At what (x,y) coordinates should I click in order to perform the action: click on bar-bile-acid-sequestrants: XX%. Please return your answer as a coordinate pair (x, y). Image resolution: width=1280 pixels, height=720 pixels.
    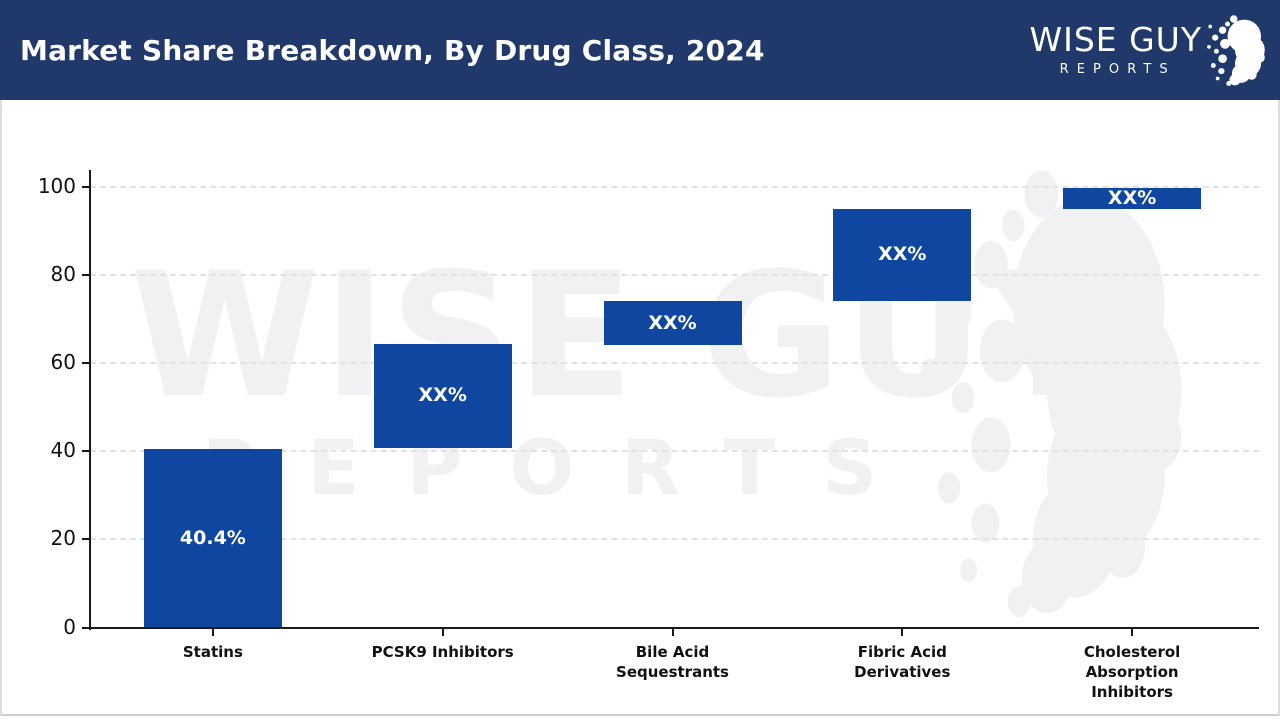
    Looking at the image, I should click on (672, 323).